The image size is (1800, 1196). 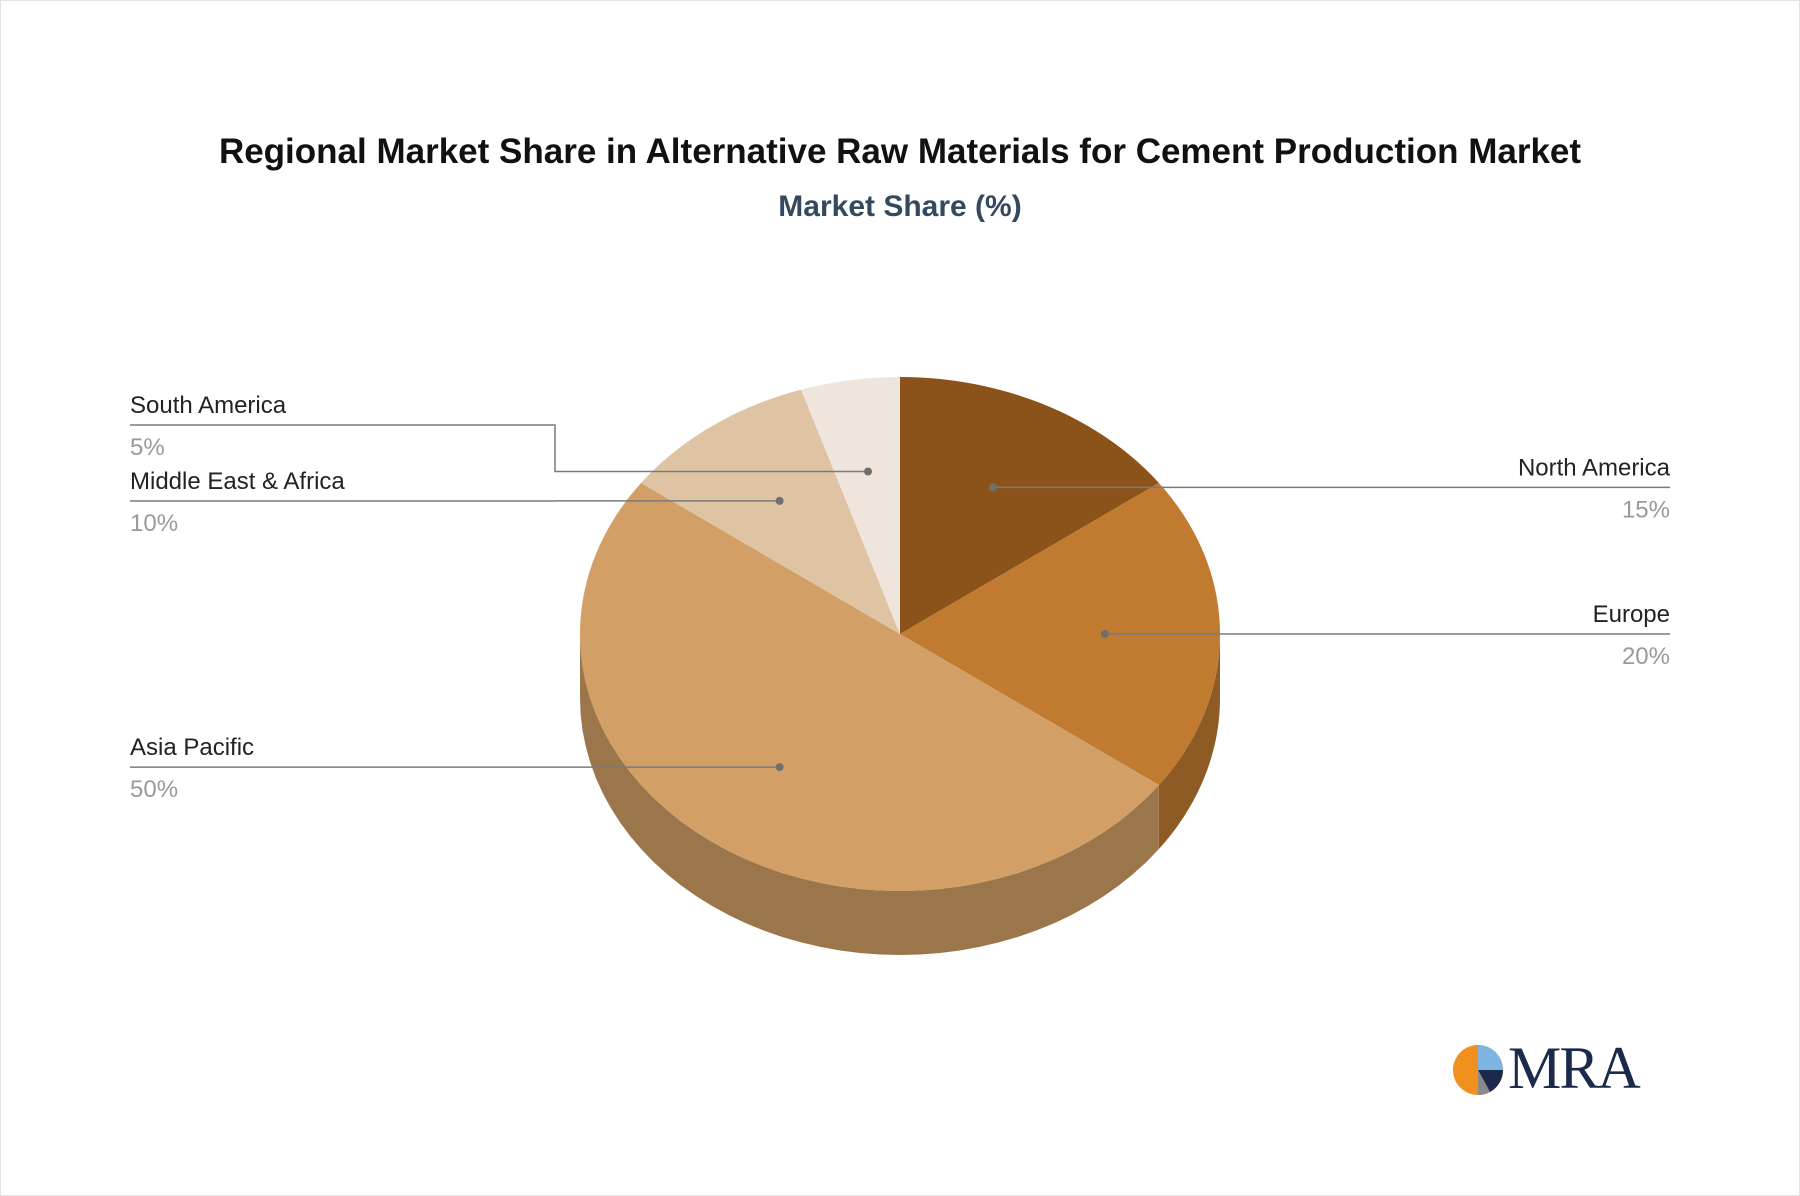 I want to click on value-label-middle-east-africa: 10%, so click(x=154, y=523).